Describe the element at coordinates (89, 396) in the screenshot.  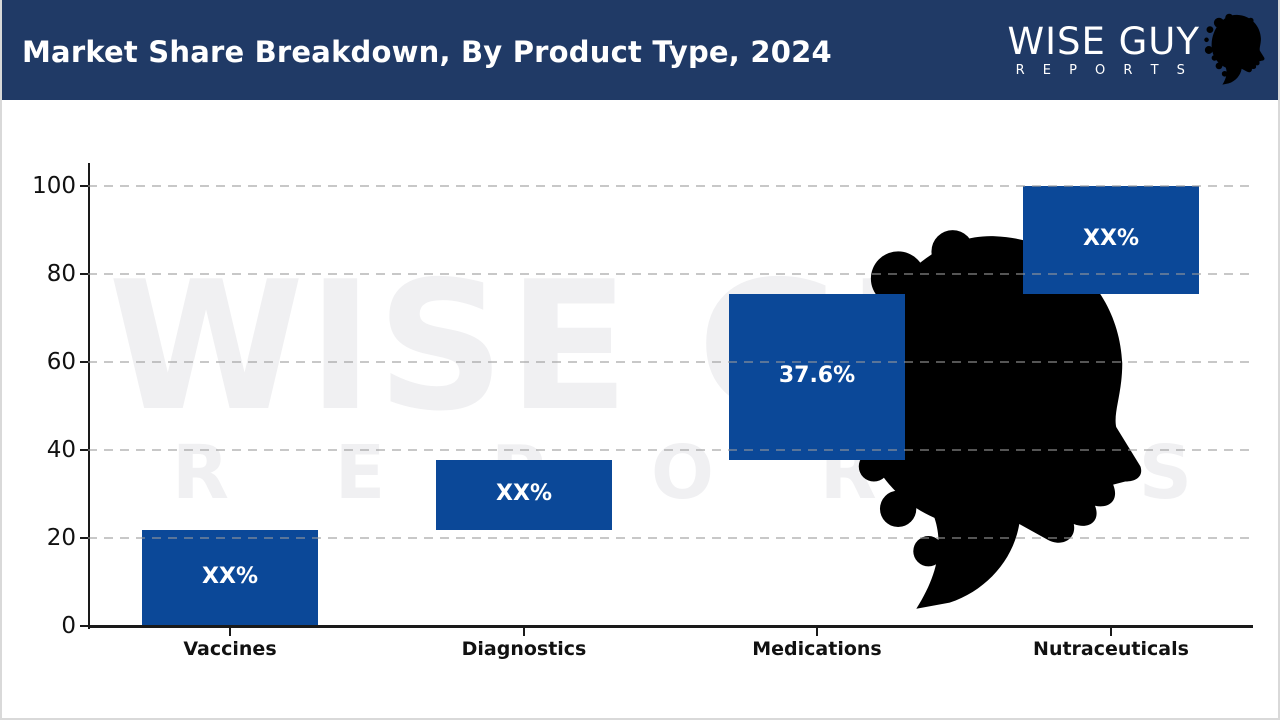
I see `y-axis-line` at that location.